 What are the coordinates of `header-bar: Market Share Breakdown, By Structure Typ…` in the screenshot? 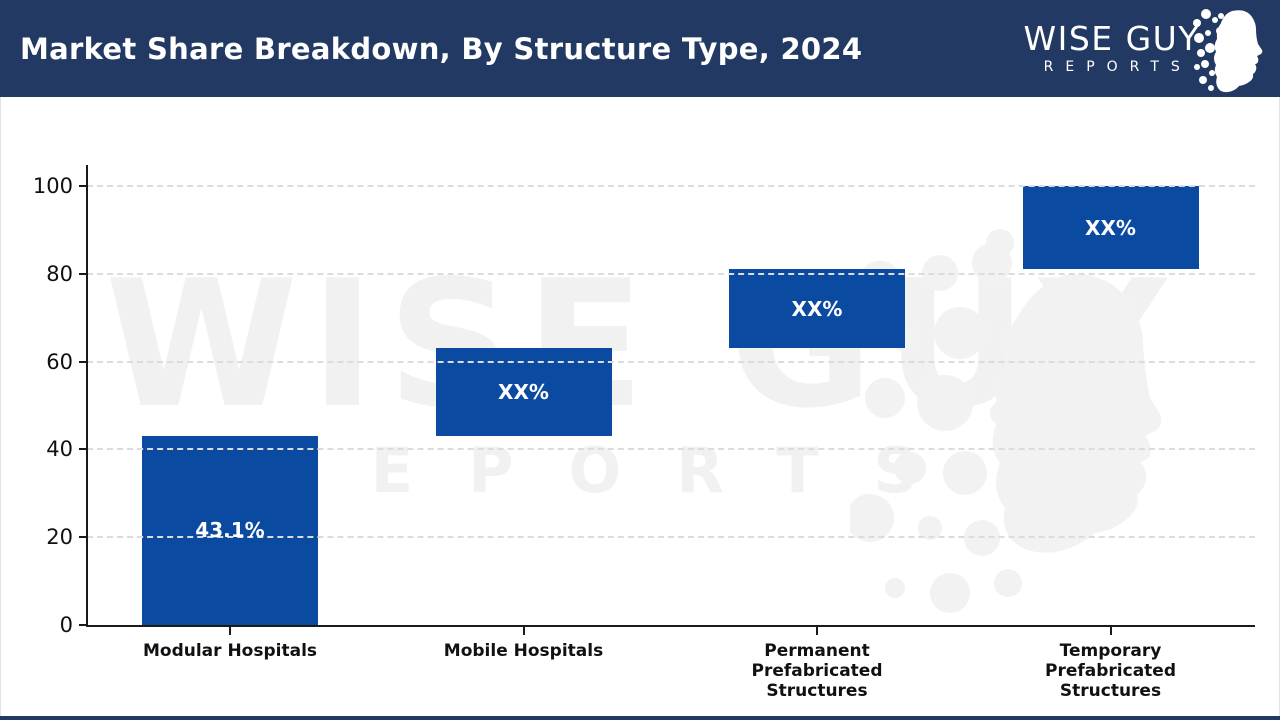 It's located at (640, 48).